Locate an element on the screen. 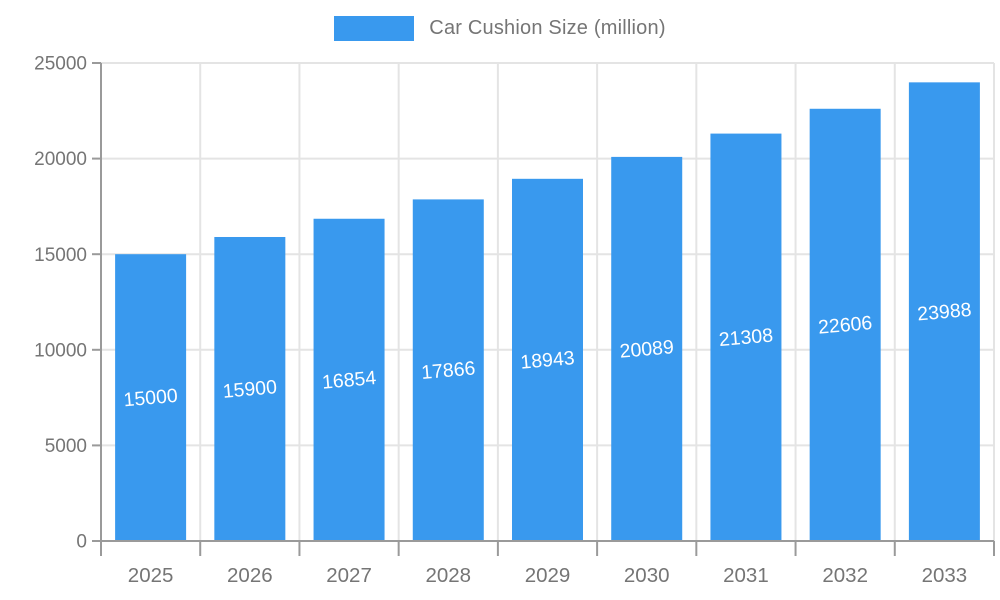 This screenshot has height=600, width=1000. bar-2029 is located at coordinates (547, 359).